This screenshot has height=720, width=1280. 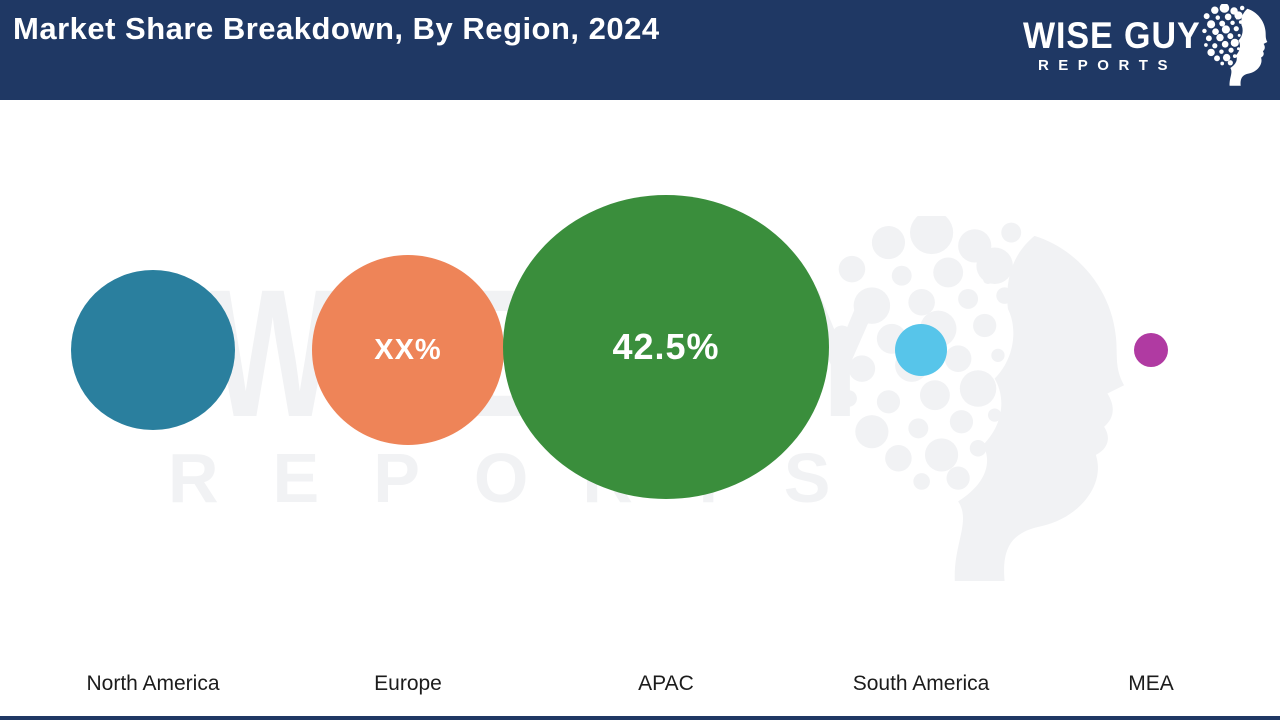 What do you see at coordinates (336, 28) in the screenshot?
I see `page-title: Market Share Breakdown, By Region, 2024` at bounding box center [336, 28].